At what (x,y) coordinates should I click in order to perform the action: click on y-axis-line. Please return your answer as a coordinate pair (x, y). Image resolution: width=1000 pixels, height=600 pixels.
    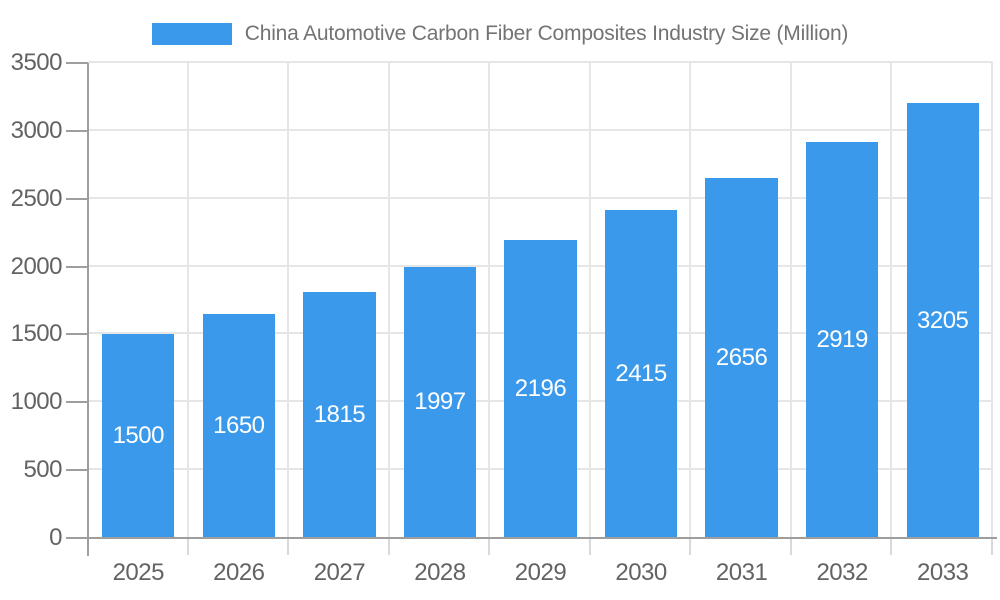
    Looking at the image, I should click on (88, 309).